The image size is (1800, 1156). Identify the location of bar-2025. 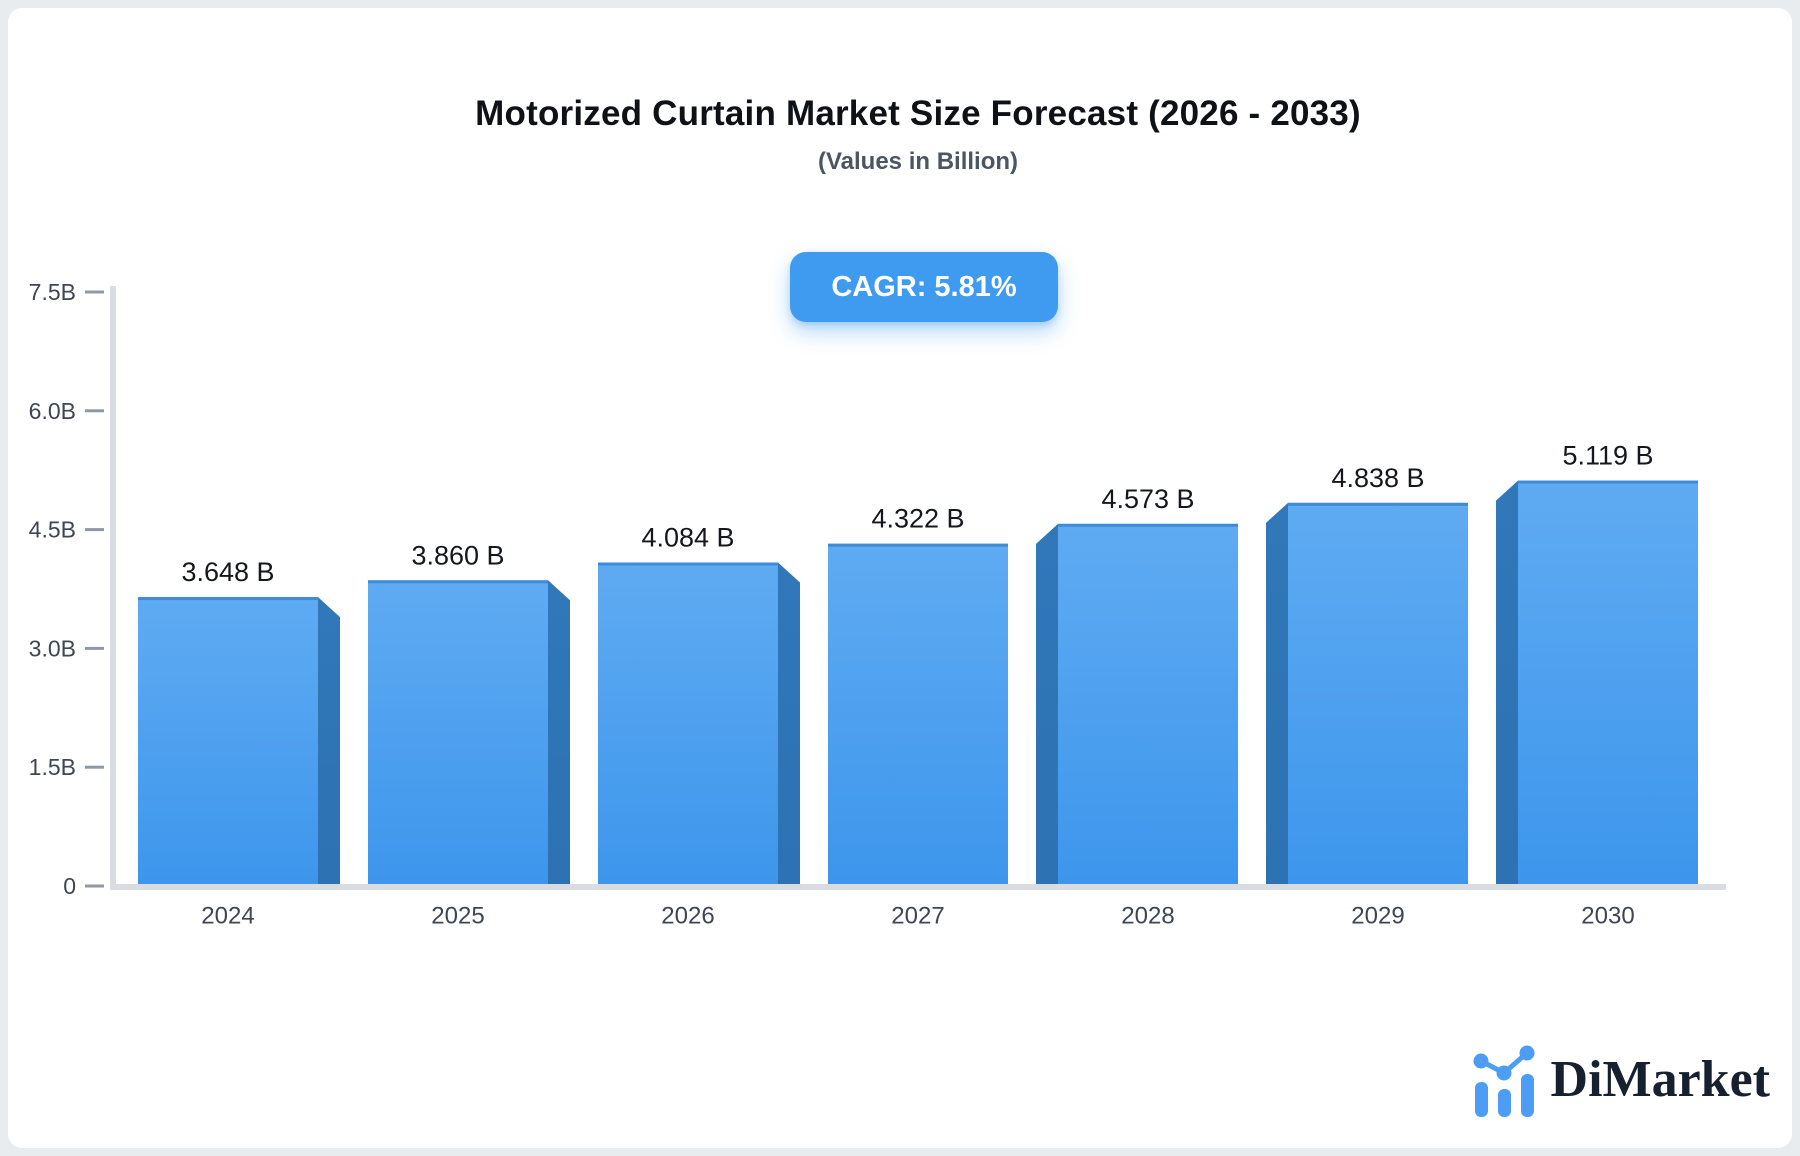
(469, 733).